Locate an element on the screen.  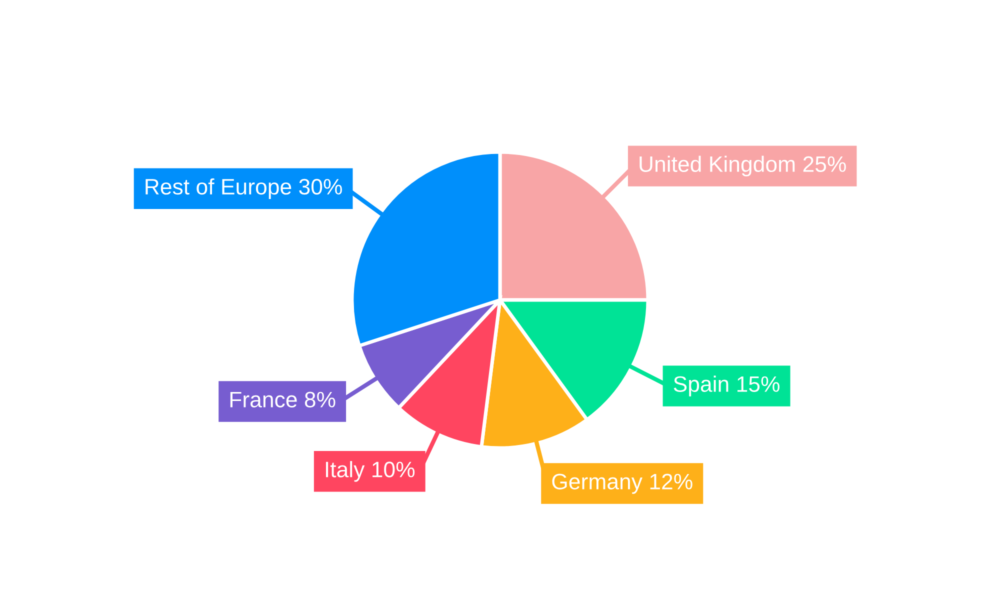
slice-label: Italy 10% is located at coordinates (370, 471).